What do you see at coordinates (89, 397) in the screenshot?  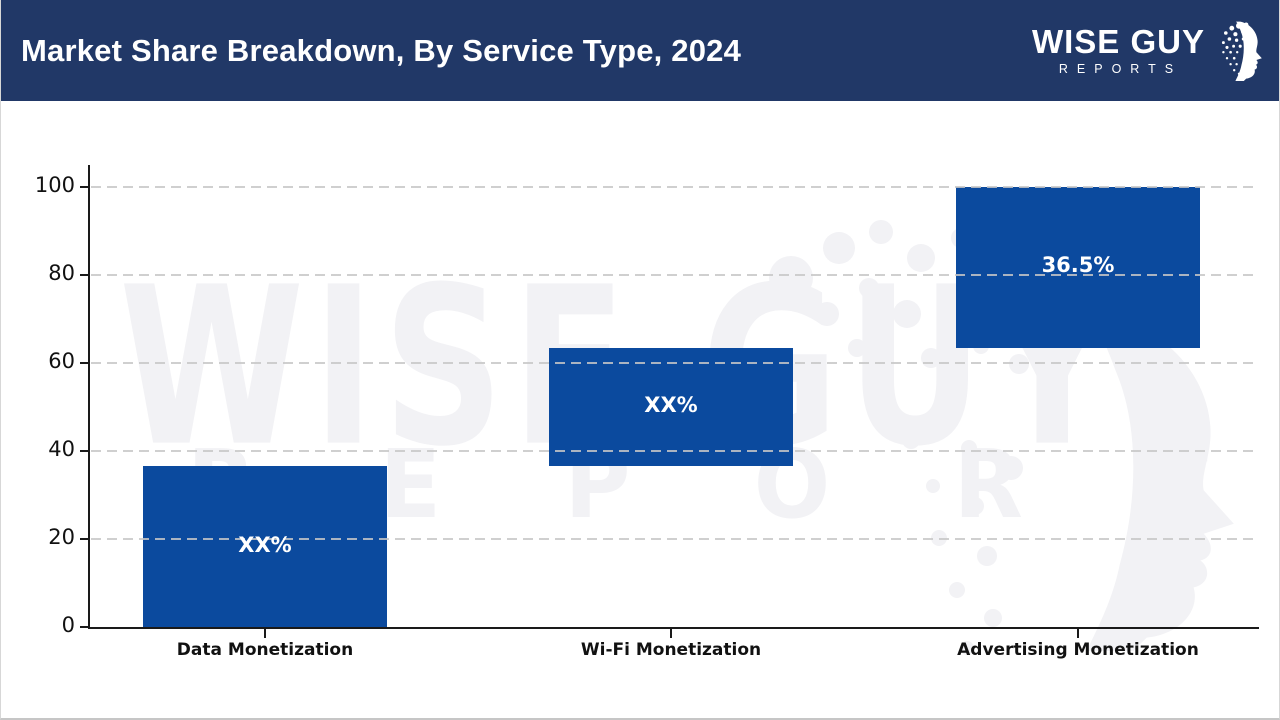 I see `y-axis-spine` at bounding box center [89, 397].